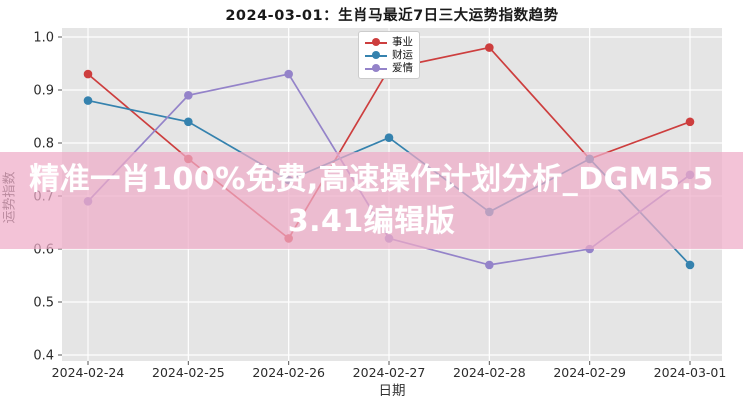 The image size is (743, 400). Describe the element at coordinates (389, 68) in the screenshot. I see `legend-item-love: 爱情` at that location.